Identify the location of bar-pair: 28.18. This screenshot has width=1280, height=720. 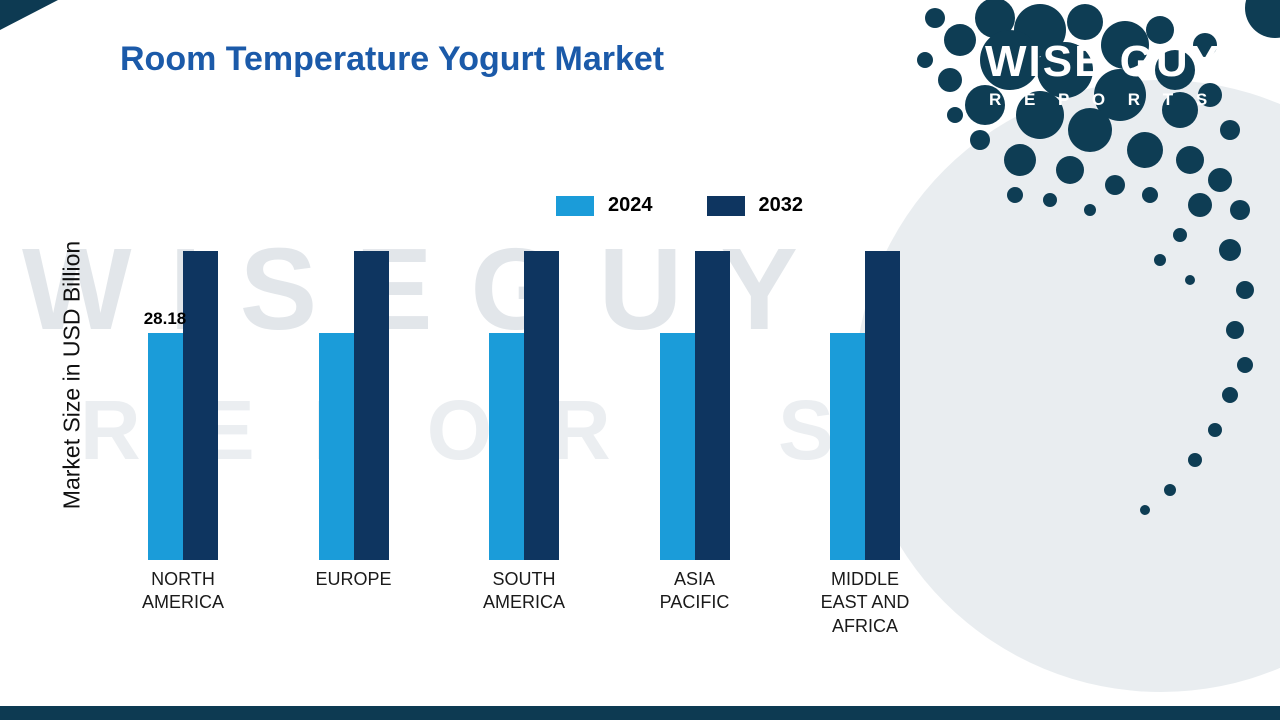
(181, 399).